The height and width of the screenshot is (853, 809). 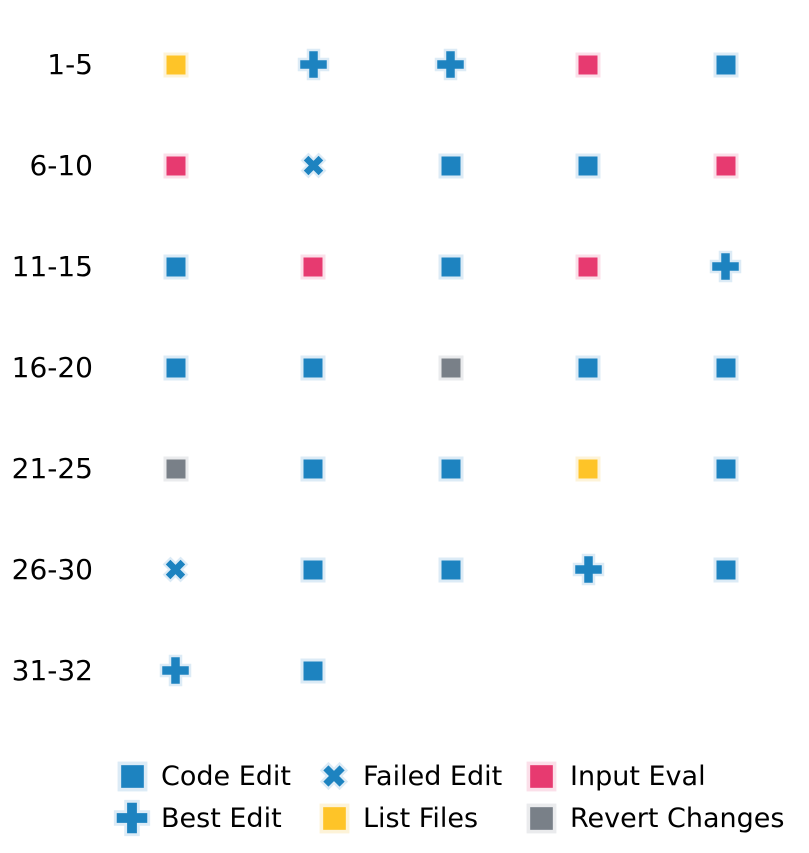 What do you see at coordinates (677, 818) in the screenshot?
I see `legend-label: Revert Changes` at bounding box center [677, 818].